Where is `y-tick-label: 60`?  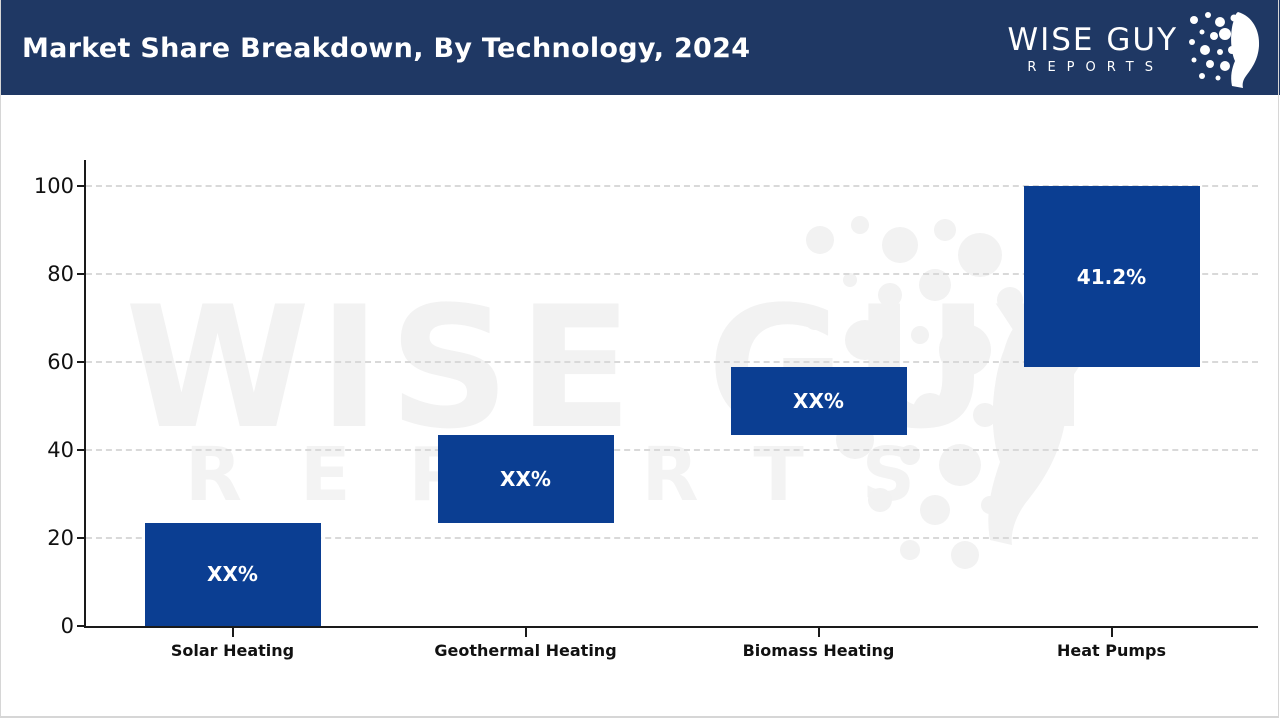 y-tick-label: 60 is located at coordinates (60, 362).